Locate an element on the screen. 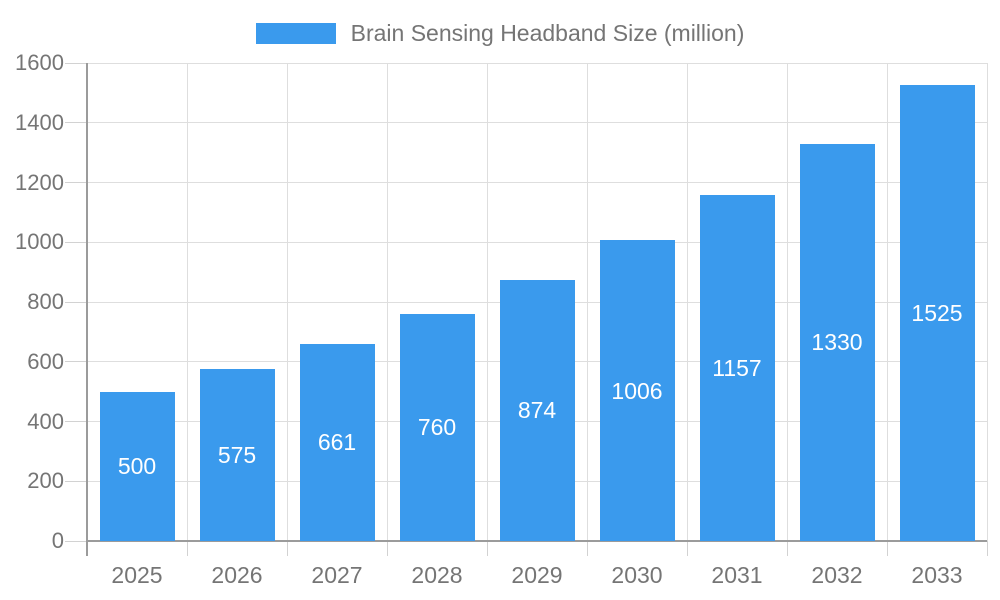  x-axis-tick-label: 2030 is located at coordinates (637, 575).